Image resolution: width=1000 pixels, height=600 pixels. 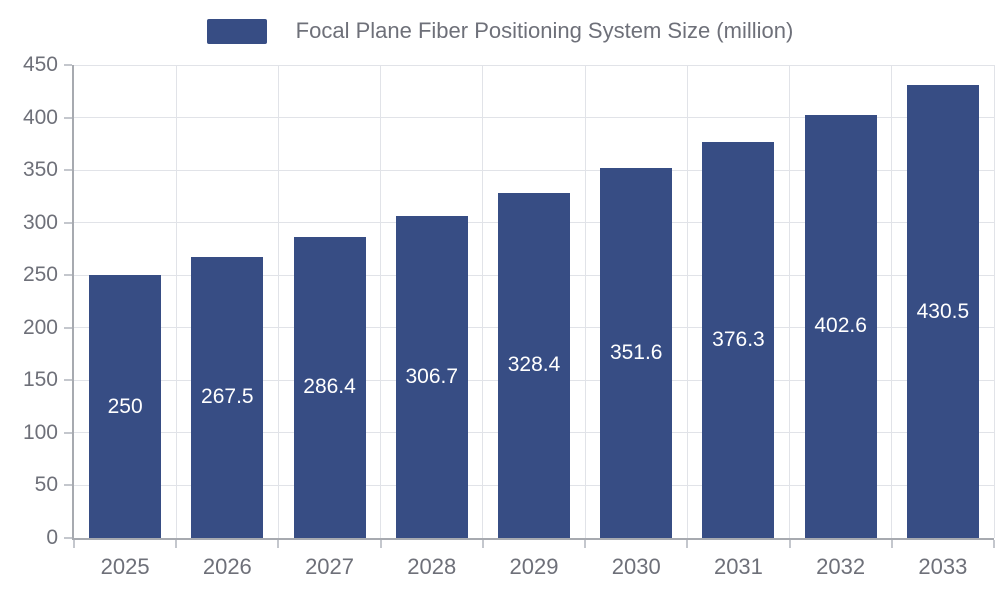 What do you see at coordinates (533, 539) in the screenshot?
I see `x-axis-line` at bounding box center [533, 539].